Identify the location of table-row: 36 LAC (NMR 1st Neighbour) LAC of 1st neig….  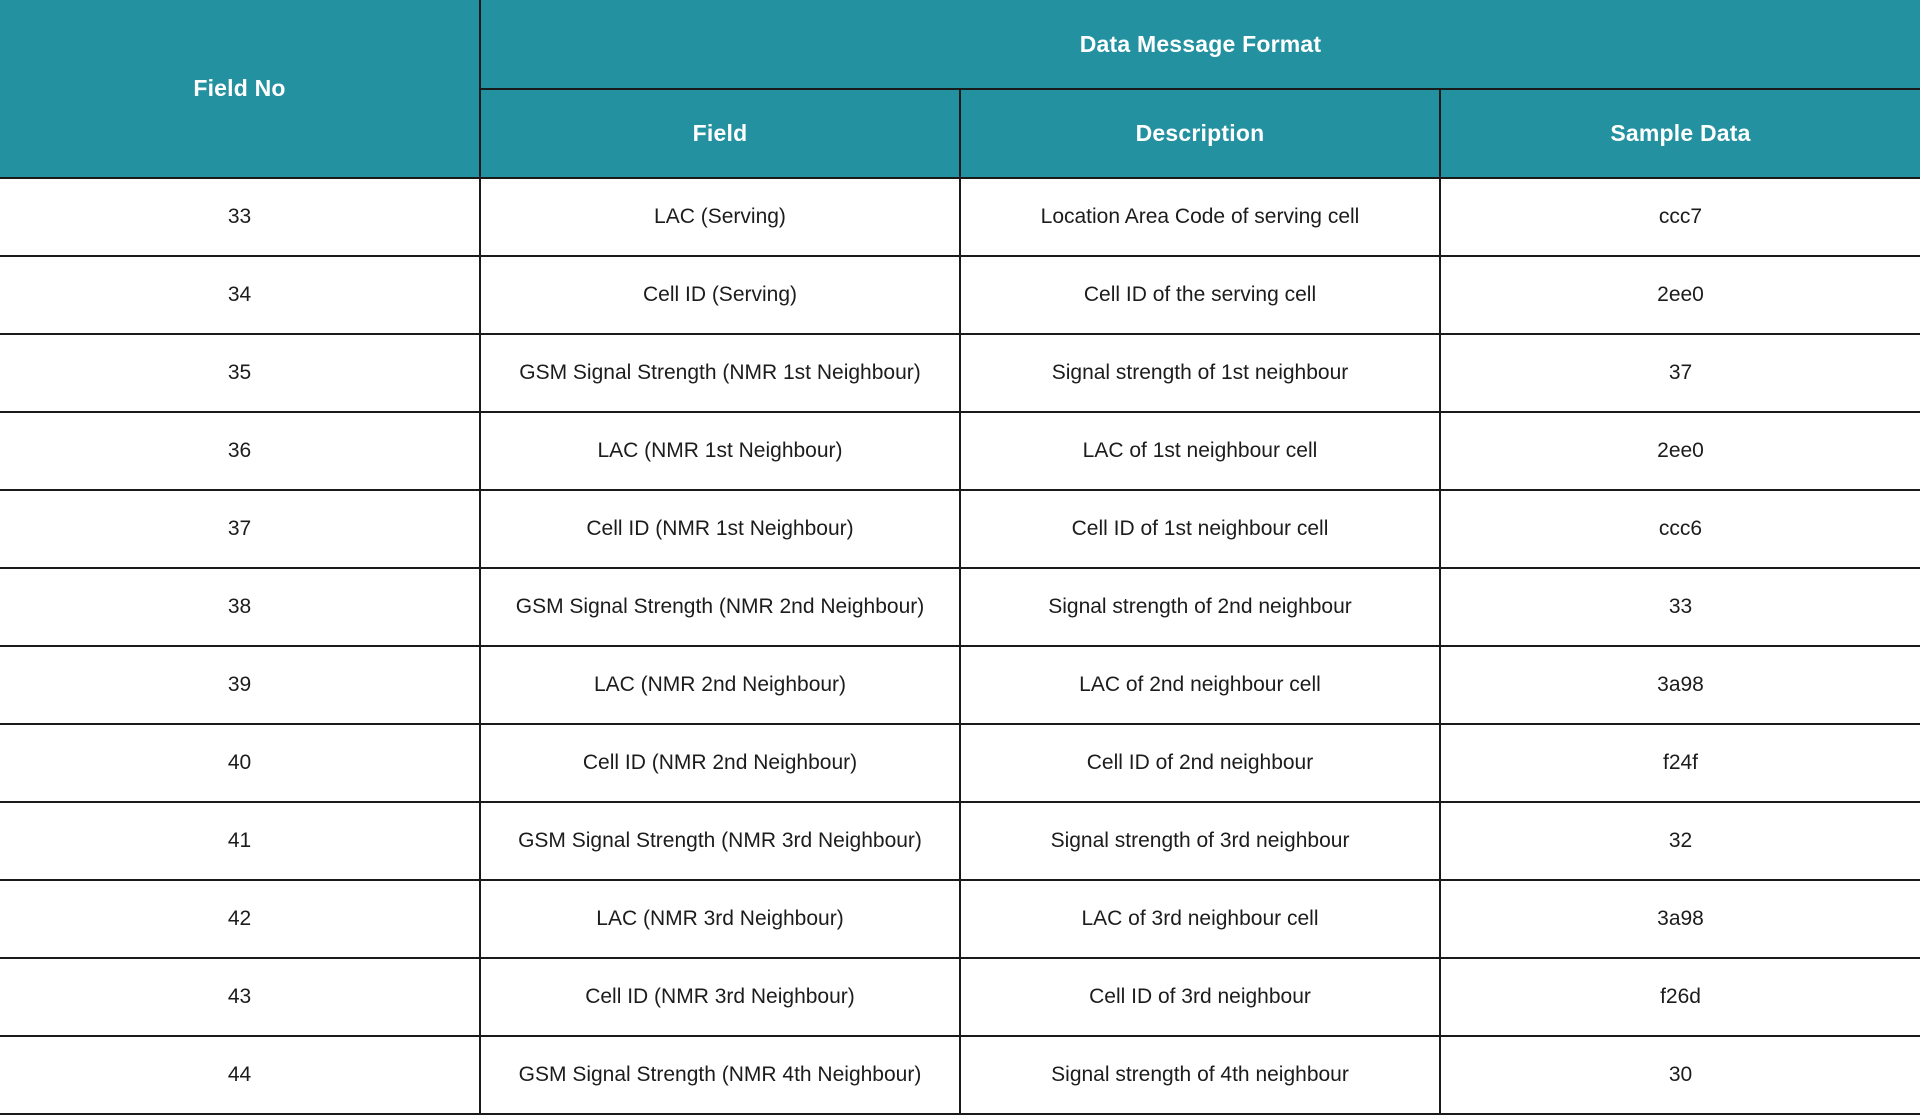
(960, 451).